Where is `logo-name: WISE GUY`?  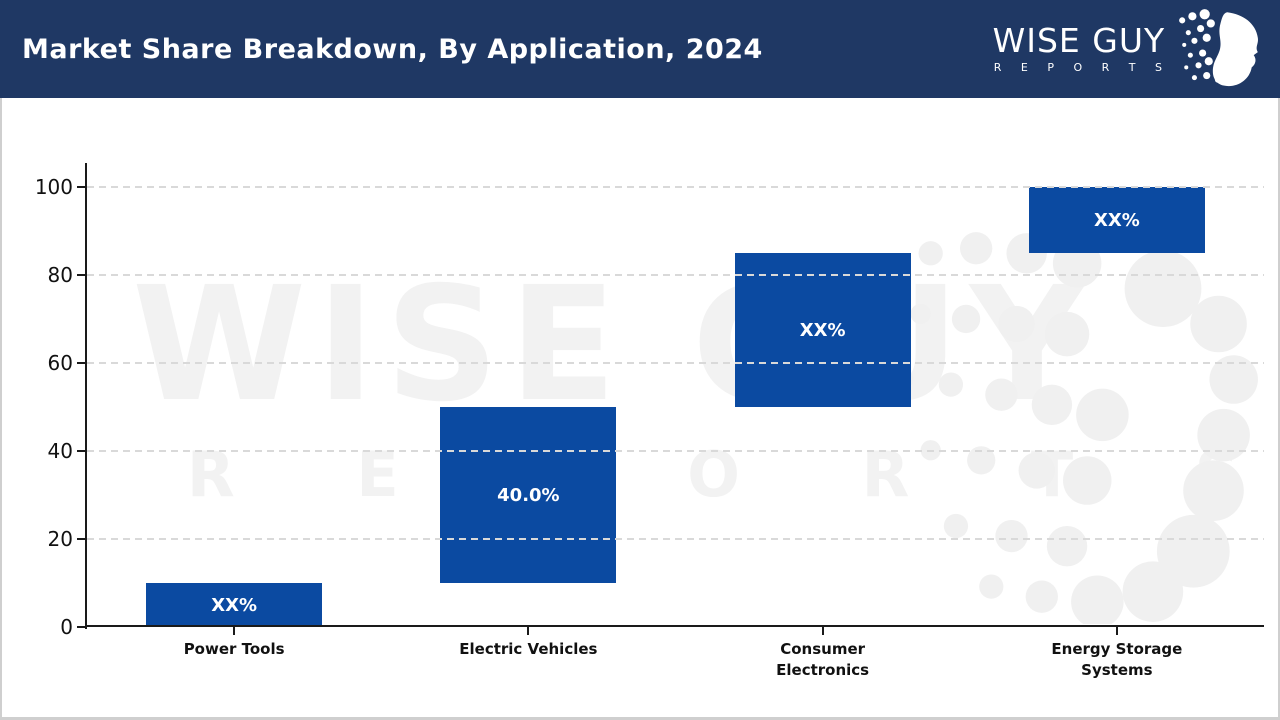
logo-name: WISE GUY is located at coordinates (1079, 41).